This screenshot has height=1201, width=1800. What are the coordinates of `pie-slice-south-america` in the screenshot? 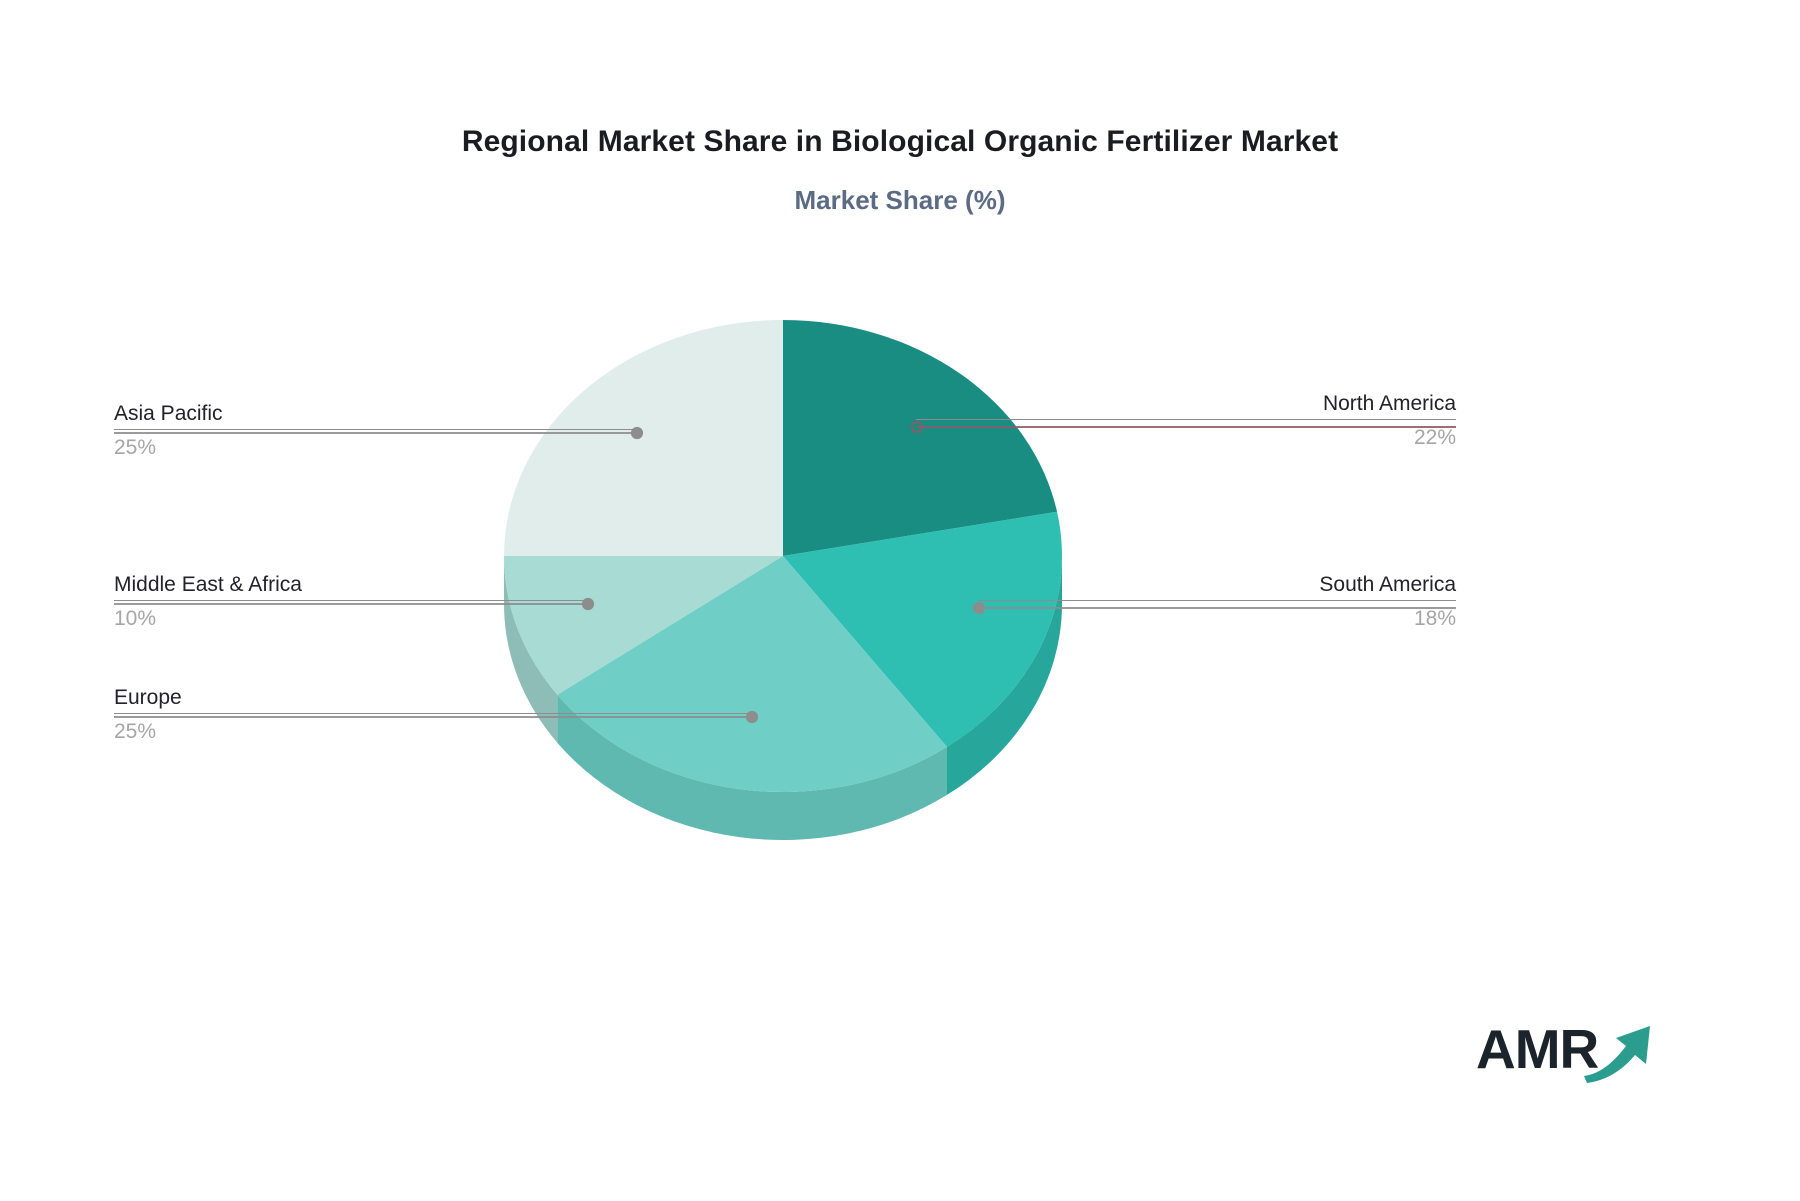 It's located at (922, 629).